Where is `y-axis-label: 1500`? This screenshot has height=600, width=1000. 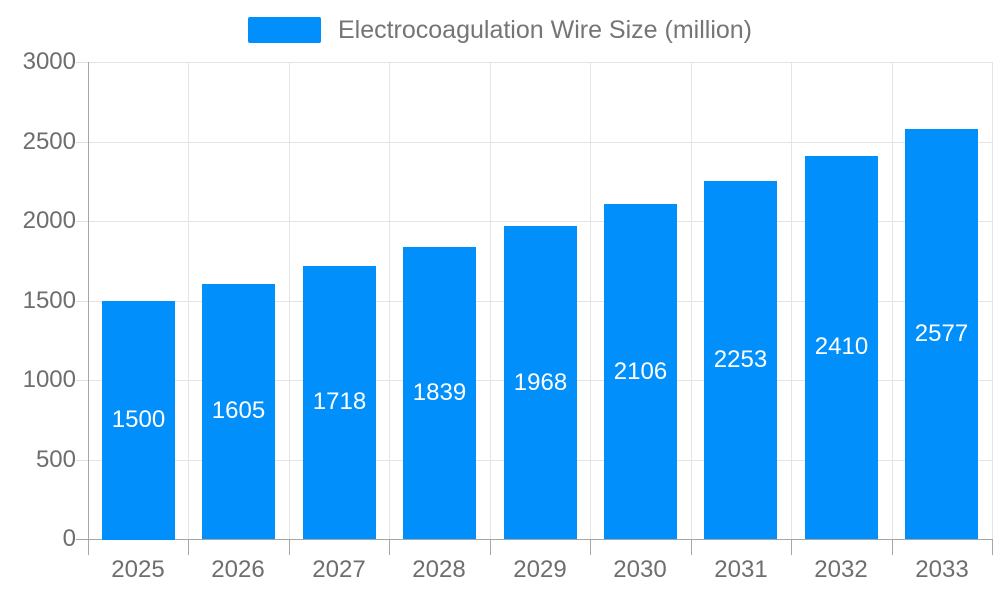
y-axis-label: 1500 is located at coordinates (49, 300).